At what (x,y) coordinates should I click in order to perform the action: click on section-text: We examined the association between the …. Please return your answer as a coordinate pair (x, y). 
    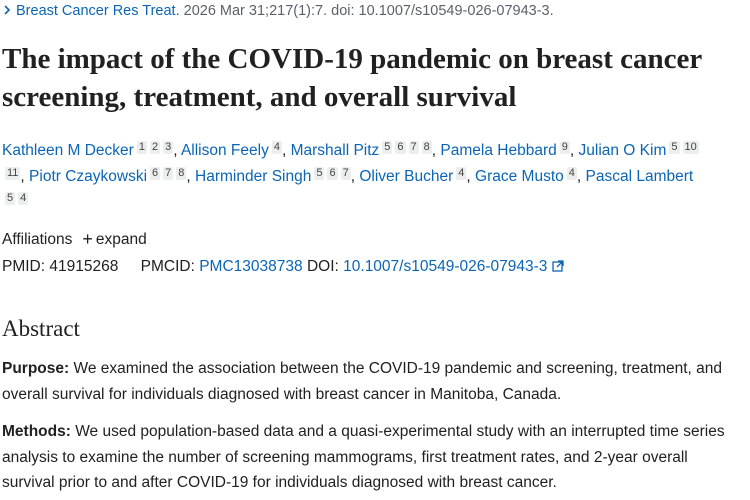
    Looking at the image, I should click on (362, 381).